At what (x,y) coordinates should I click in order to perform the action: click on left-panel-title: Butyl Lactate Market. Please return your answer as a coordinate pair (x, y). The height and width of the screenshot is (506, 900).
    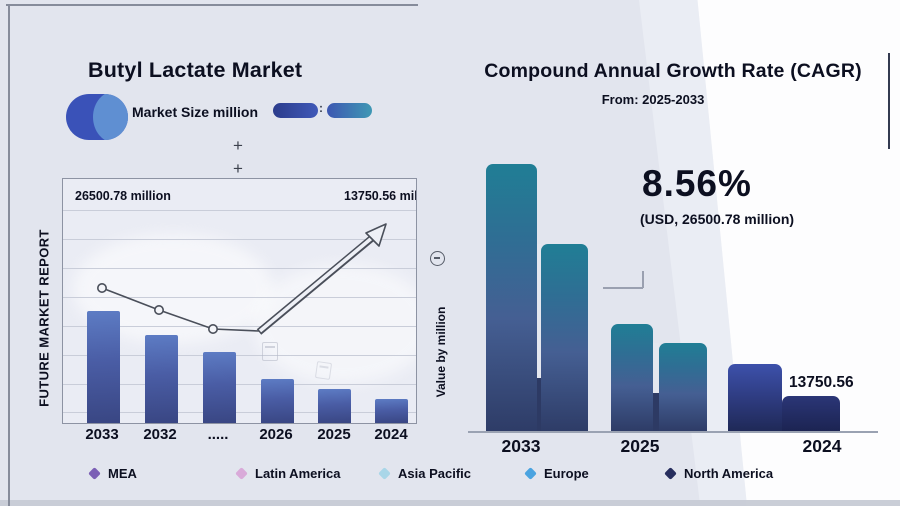
    Looking at the image, I should click on (195, 70).